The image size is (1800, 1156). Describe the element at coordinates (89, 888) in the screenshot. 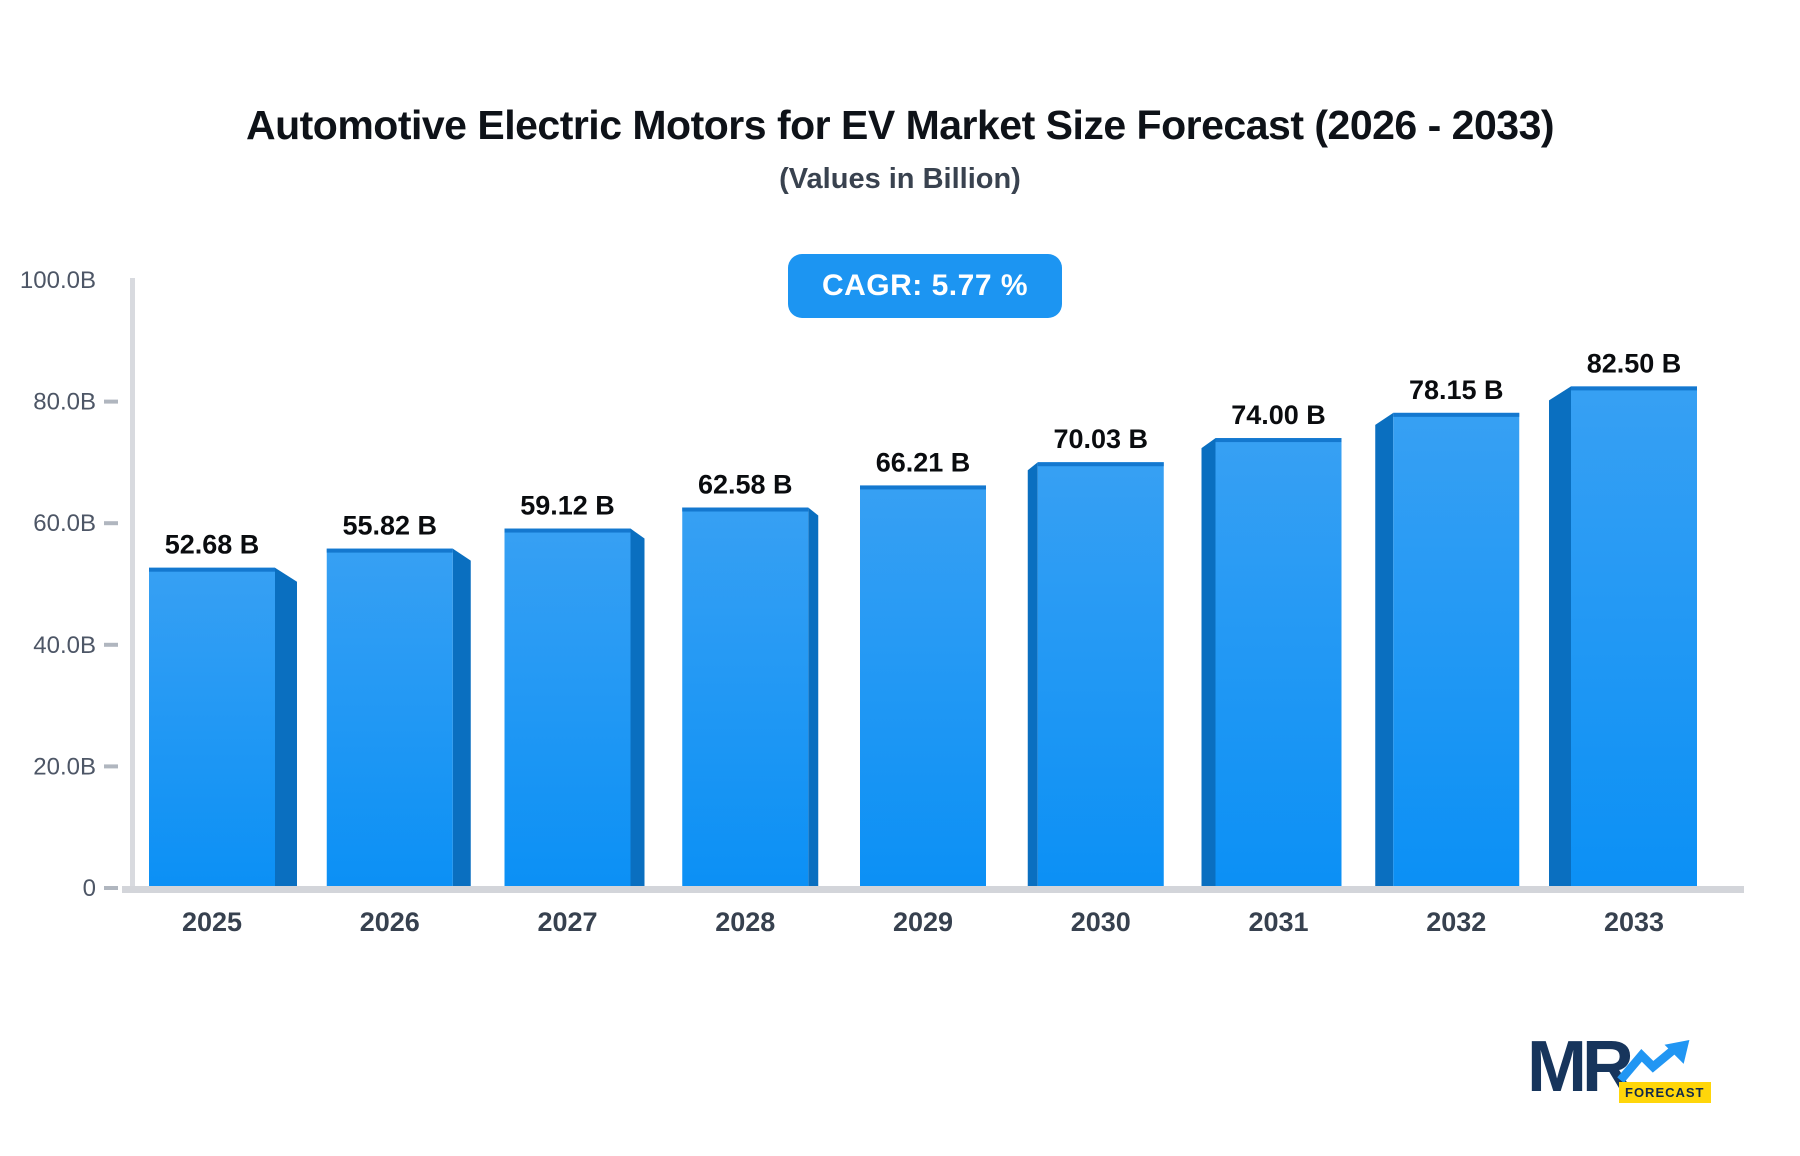

I see `y-axis-tick-label: 0` at that location.